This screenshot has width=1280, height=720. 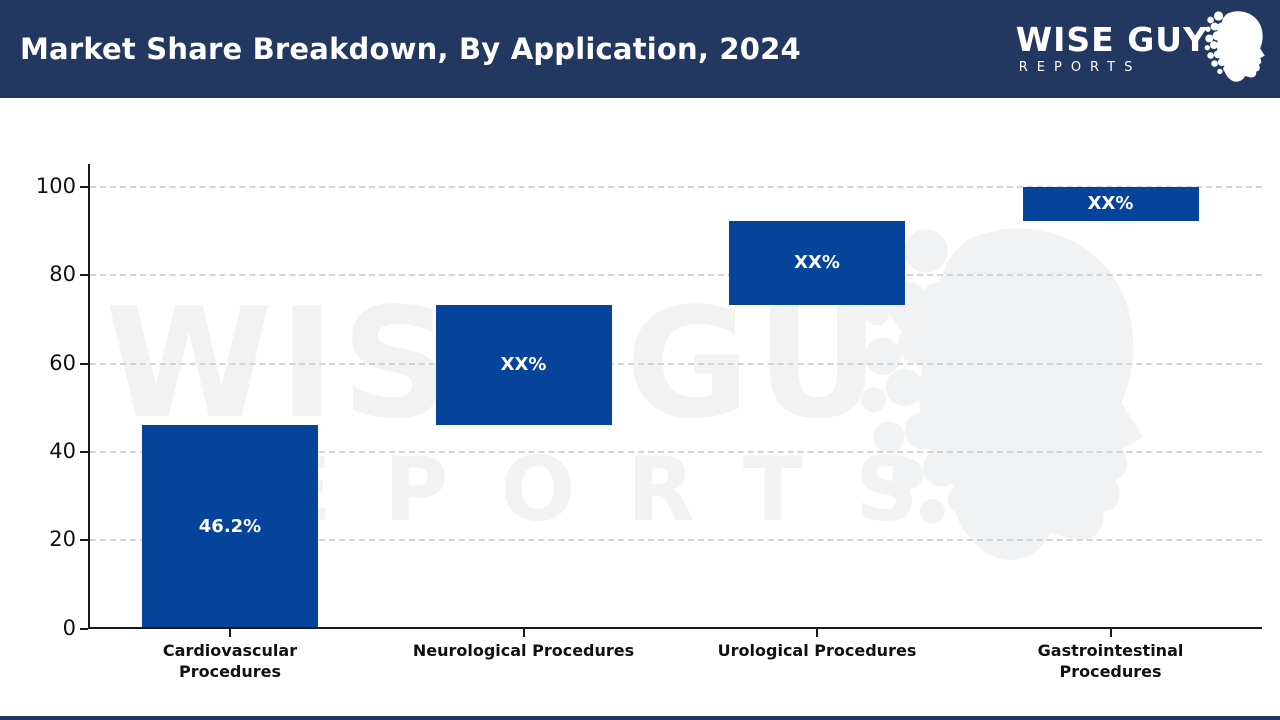 What do you see at coordinates (62, 450) in the screenshot?
I see `y-tick-label: 40` at bounding box center [62, 450].